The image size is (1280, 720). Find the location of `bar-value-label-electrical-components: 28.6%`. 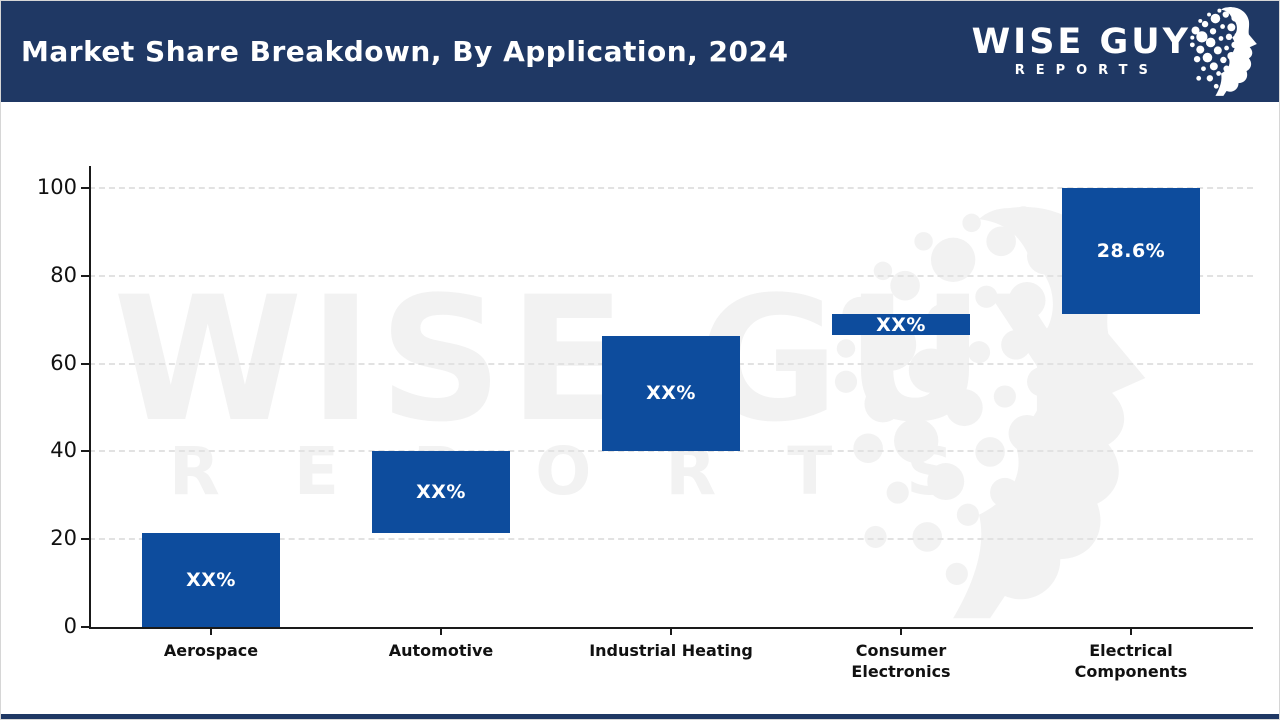

bar-value-label-electrical-components: 28.6% is located at coordinates (1131, 250).